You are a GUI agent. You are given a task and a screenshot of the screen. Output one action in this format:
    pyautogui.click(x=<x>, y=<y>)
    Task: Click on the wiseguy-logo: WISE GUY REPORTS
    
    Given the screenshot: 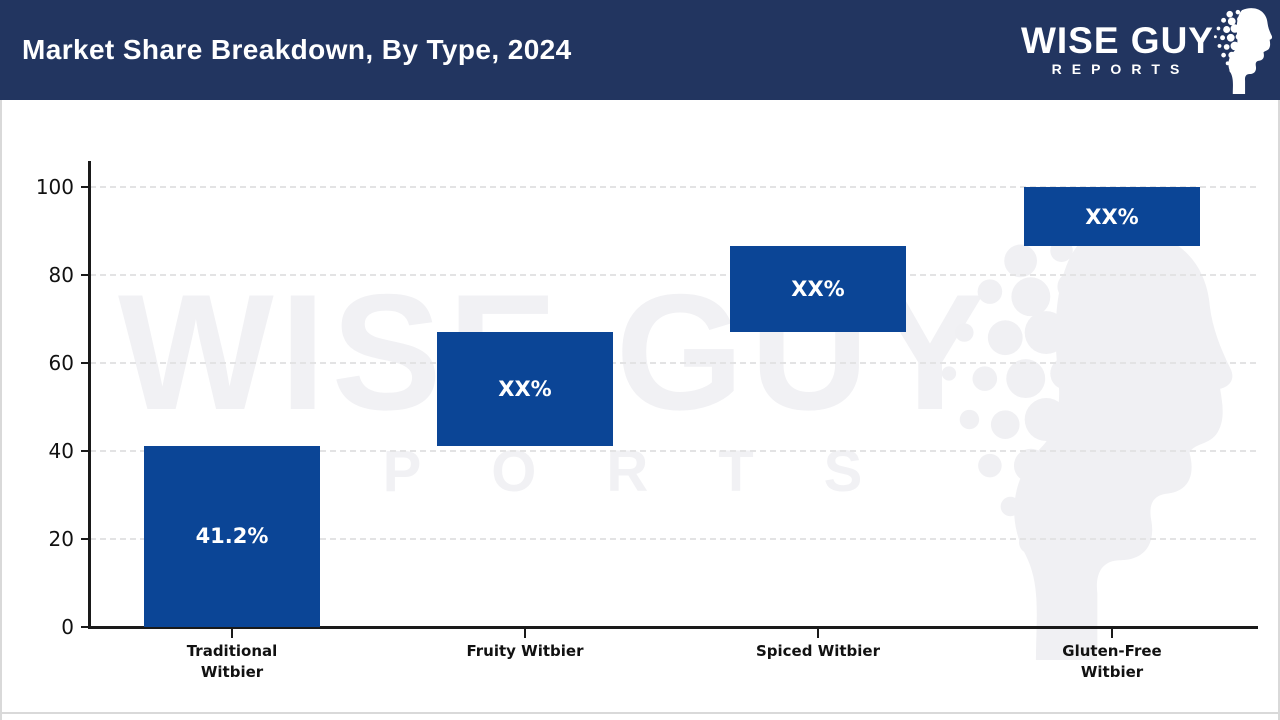 What is the action you would take?
    pyautogui.click(x=1150, y=50)
    